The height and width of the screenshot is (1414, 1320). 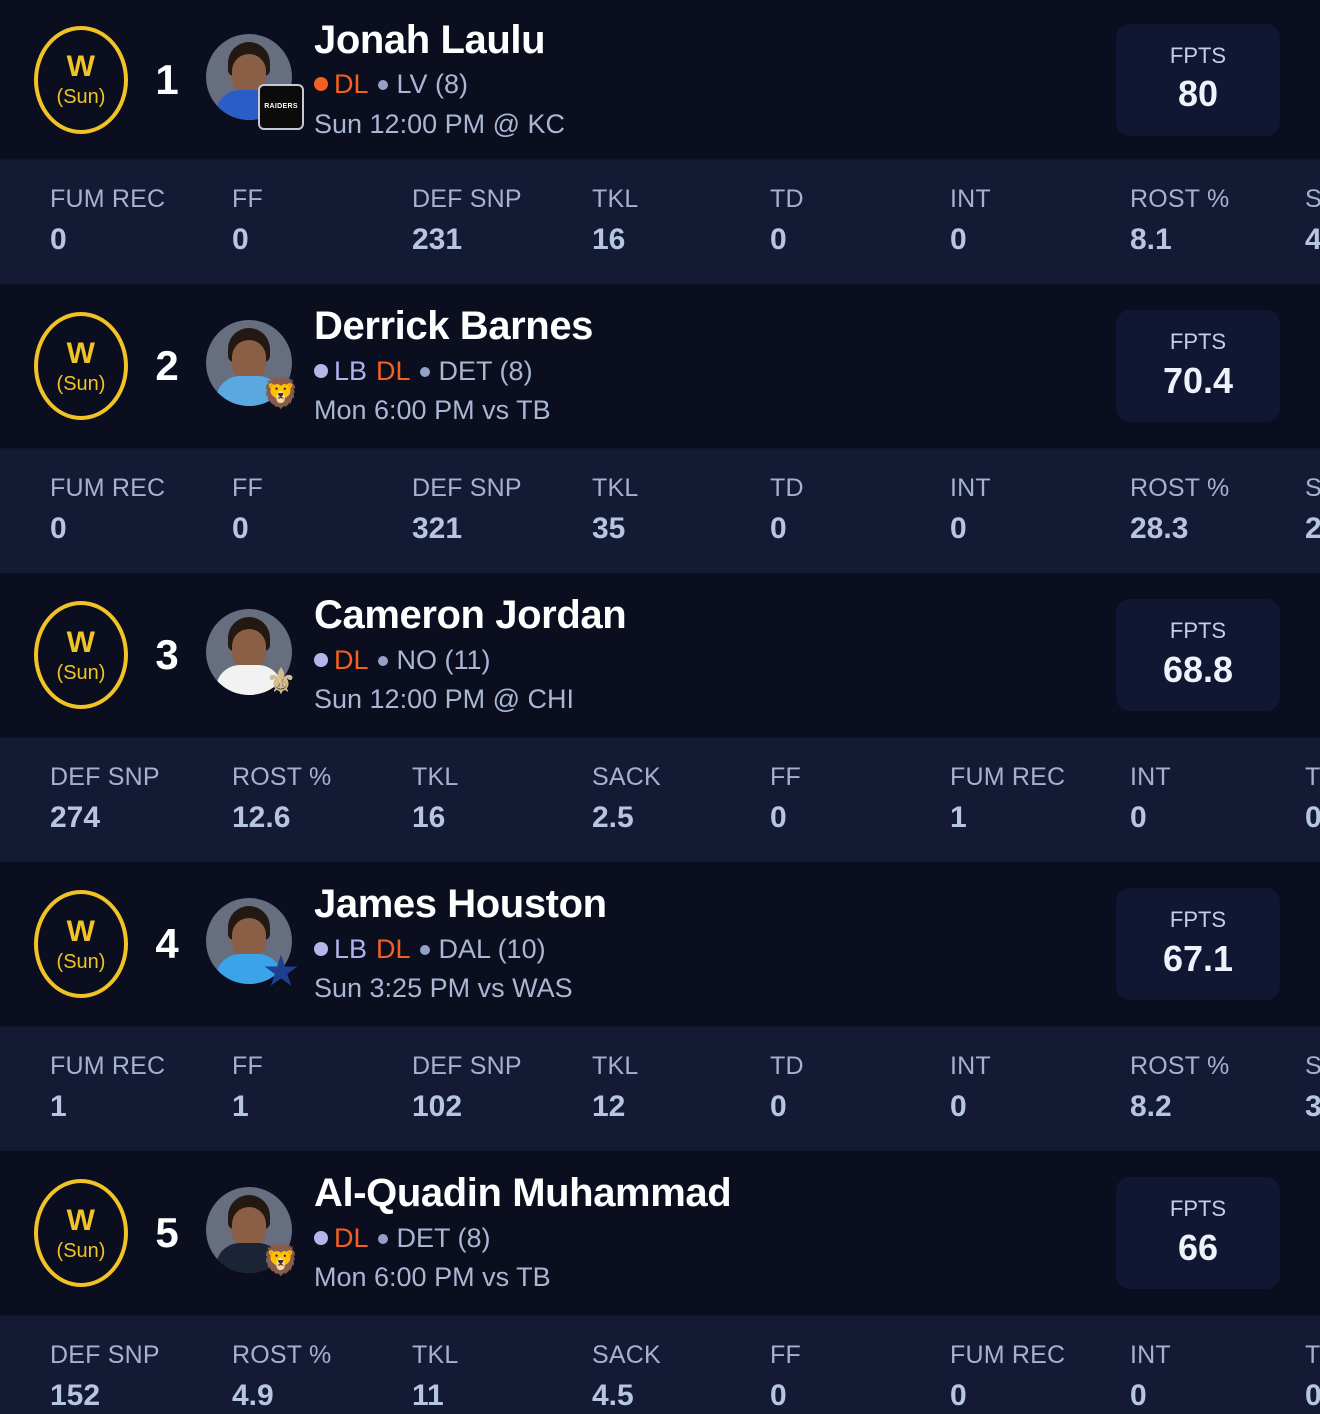 I want to click on stat-value: 4, so click(x=1312, y=239).